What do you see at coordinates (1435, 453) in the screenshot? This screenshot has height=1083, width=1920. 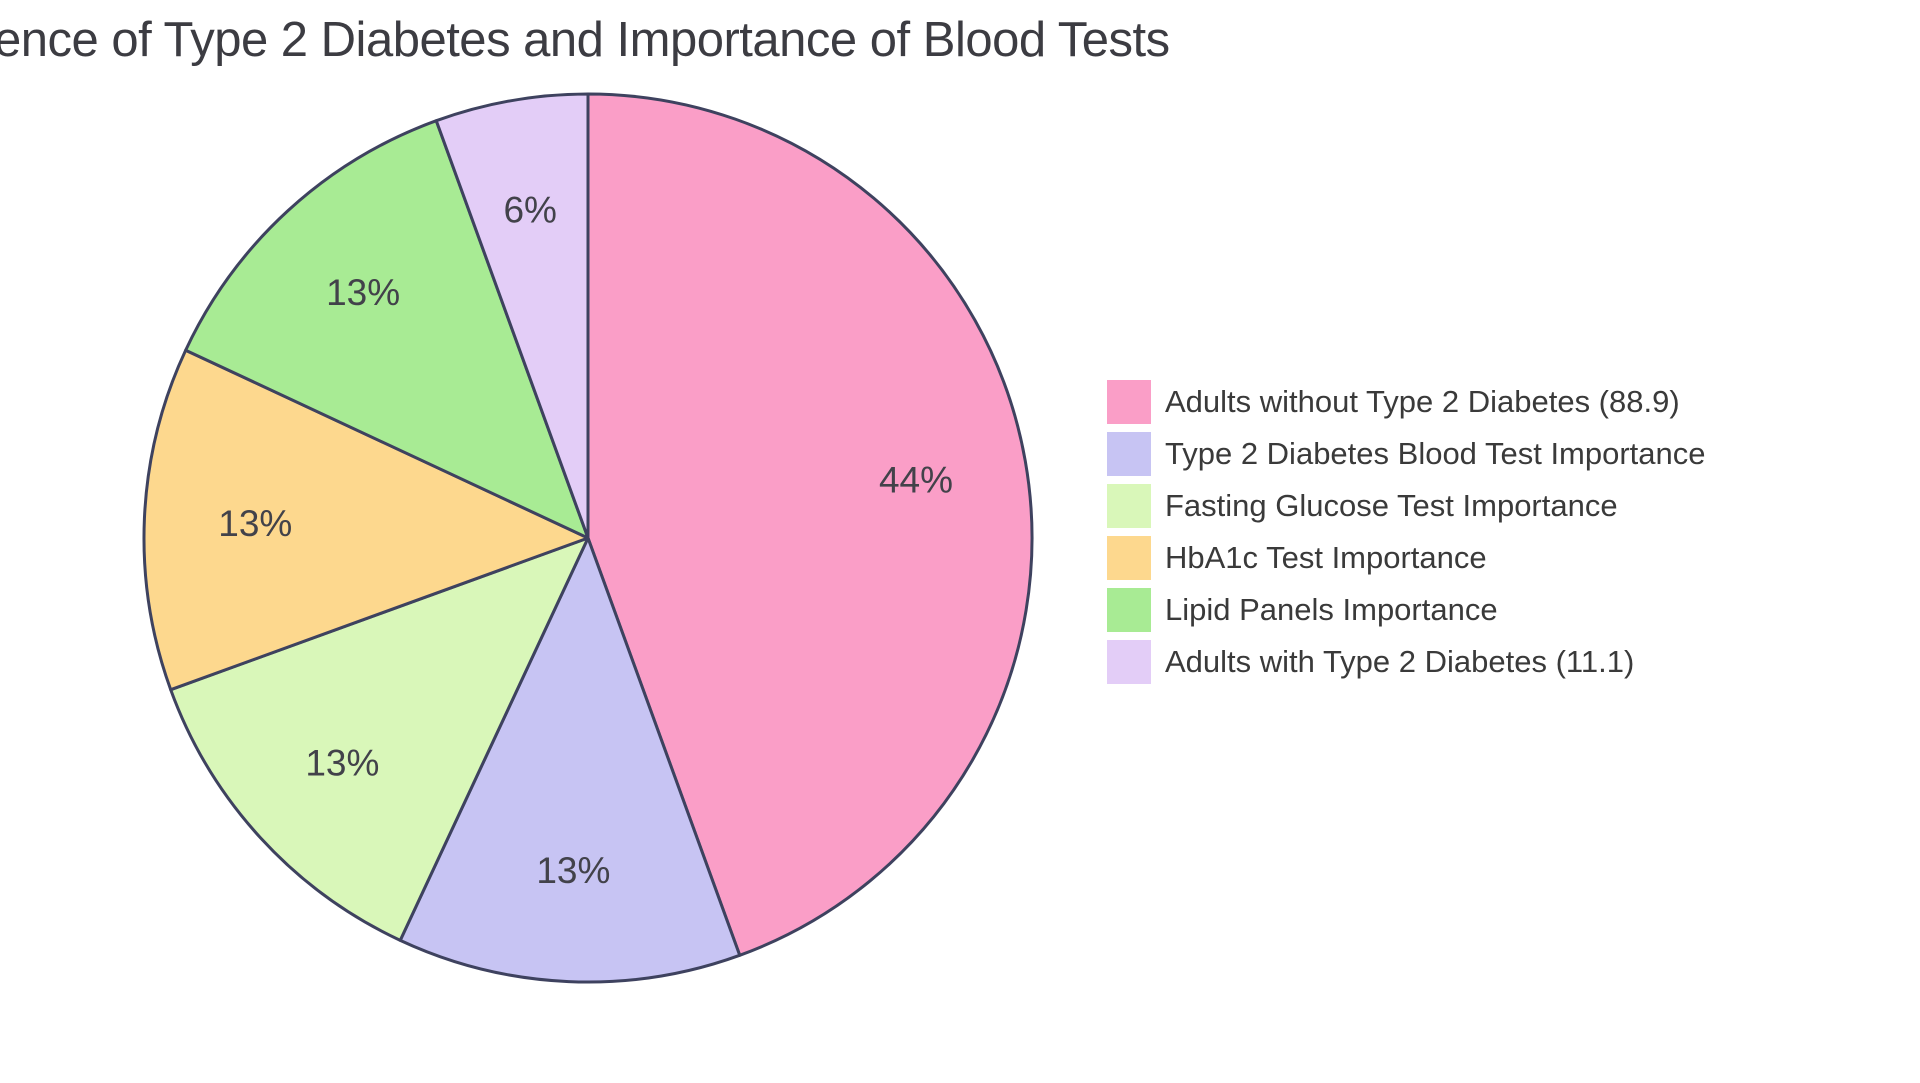 I see `legend-label: Type 2 Diabetes Blood Test Importance` at bounding box center [1435, 453].